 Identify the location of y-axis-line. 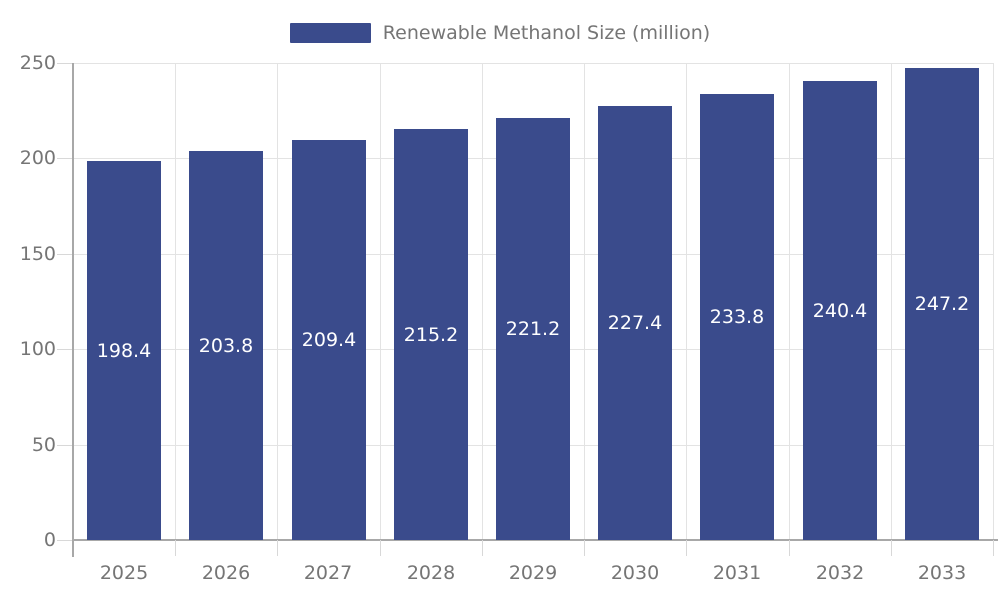
(73, 310).